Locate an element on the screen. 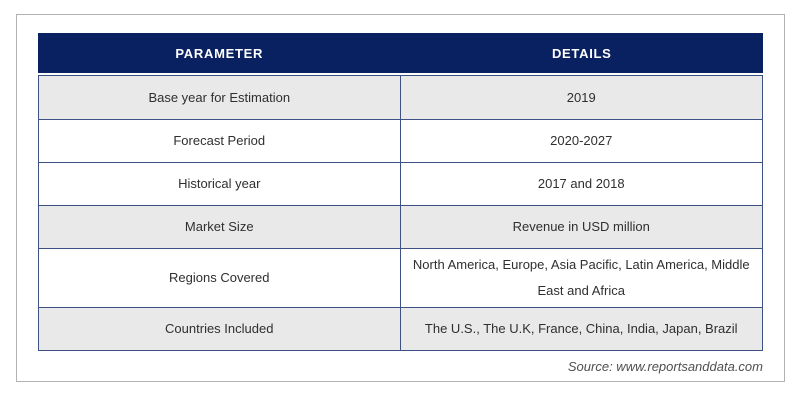 The image size is (800, 400). details-cell: 2017 and 2018 is located at coordinates (581, 183).